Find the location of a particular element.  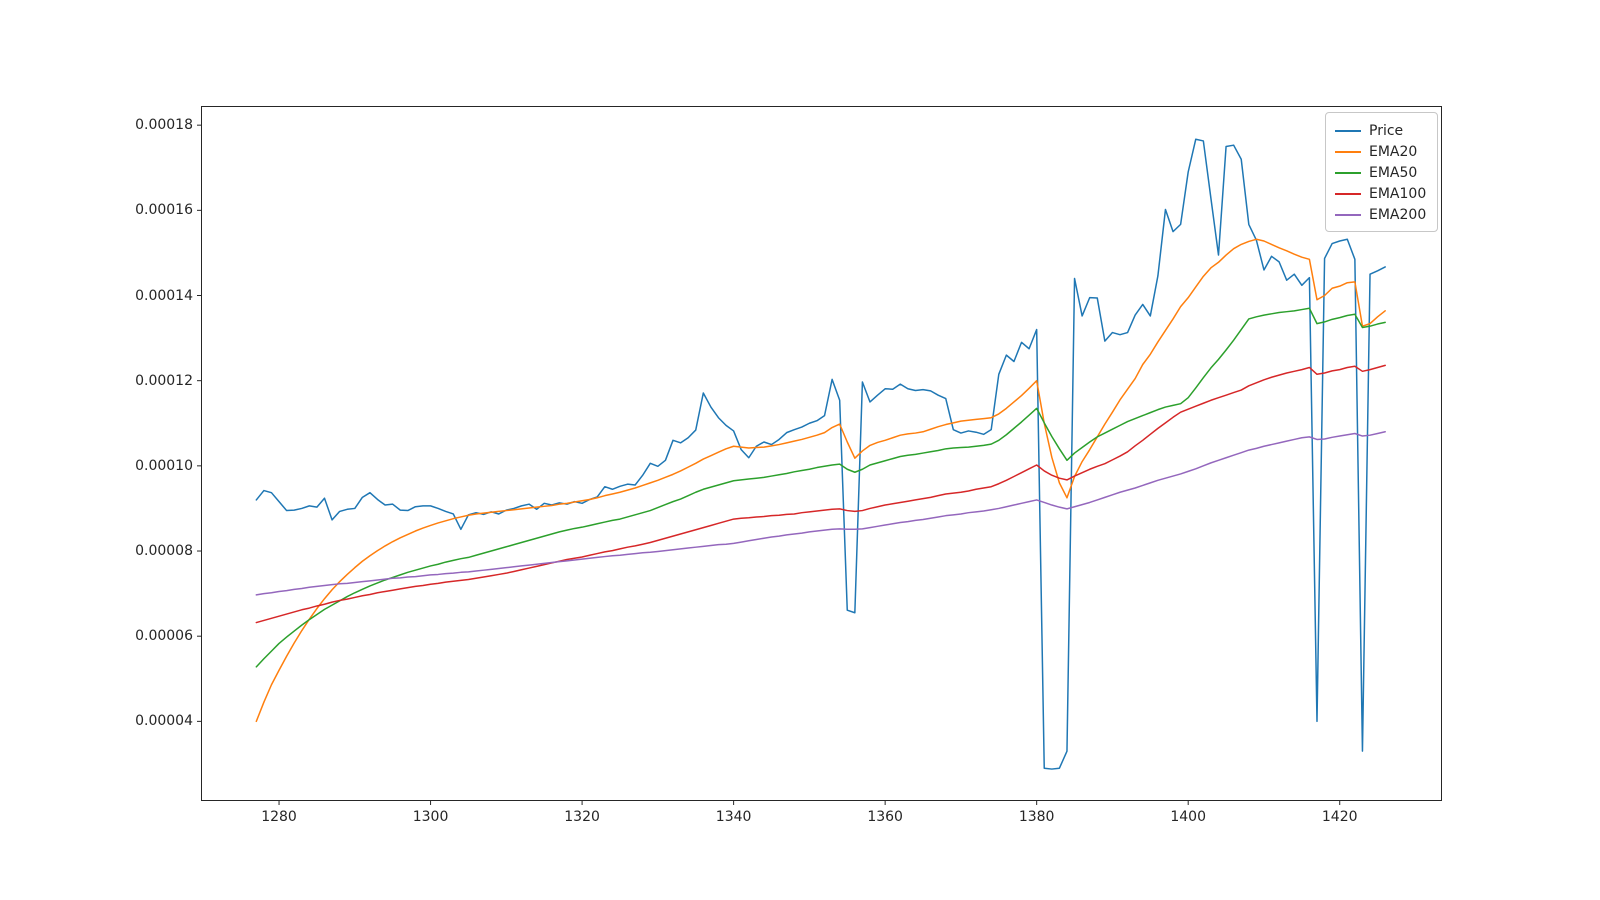

legend-label: EMA100 is located at coordinates (1398, 193).